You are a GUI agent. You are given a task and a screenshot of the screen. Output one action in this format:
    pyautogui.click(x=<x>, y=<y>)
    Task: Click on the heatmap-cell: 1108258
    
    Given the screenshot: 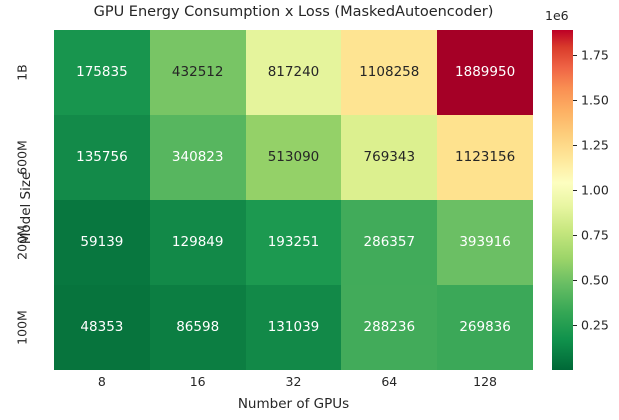 What is the action you would take?
    pyautogui.click(x=389, y=72)
    